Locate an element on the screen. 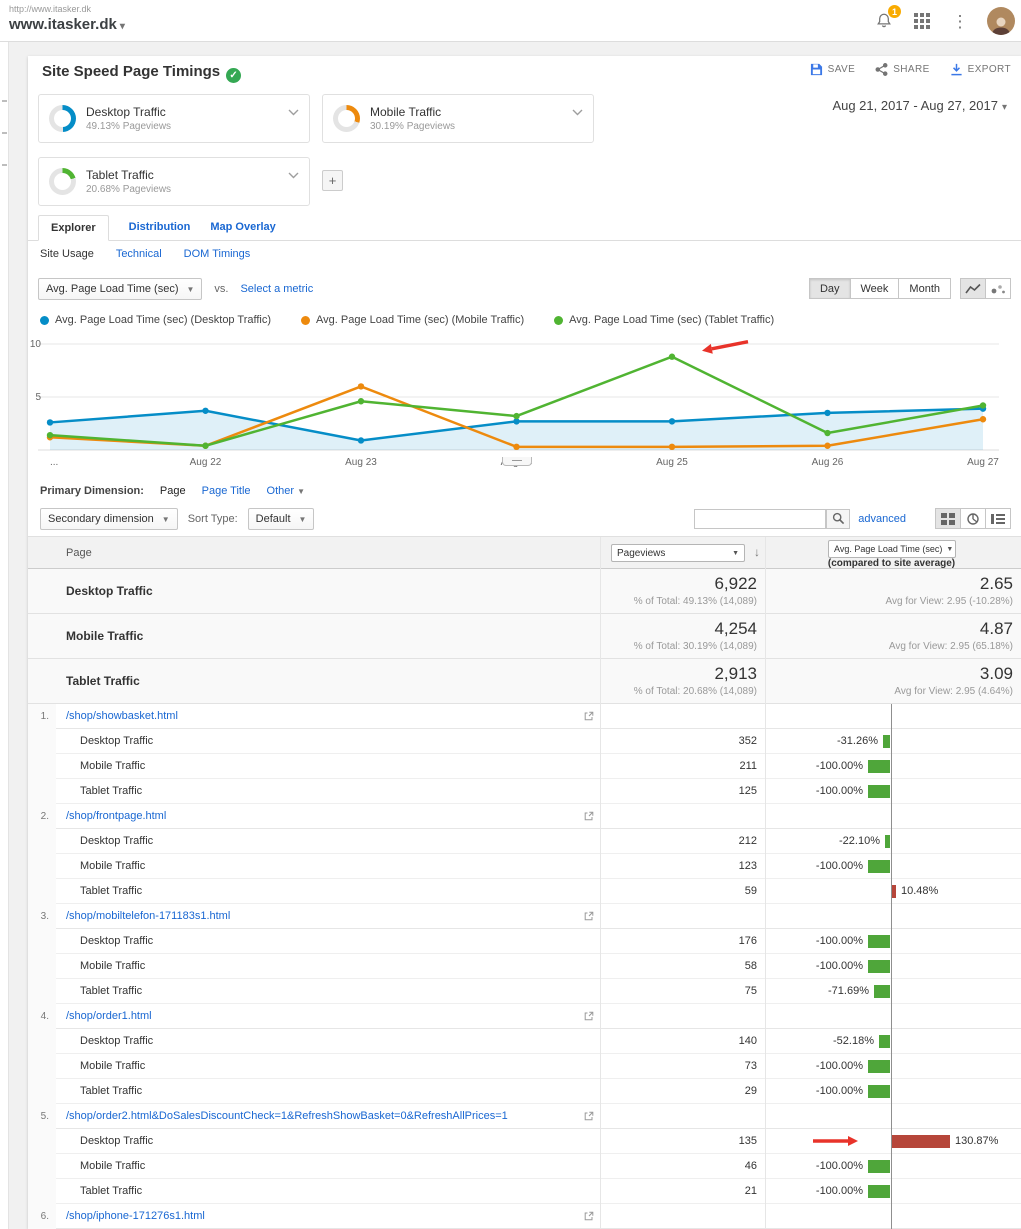 This screenshot has width=1021, height=1229. tab-distribution: Distribution is located at coordinates (159, 227).